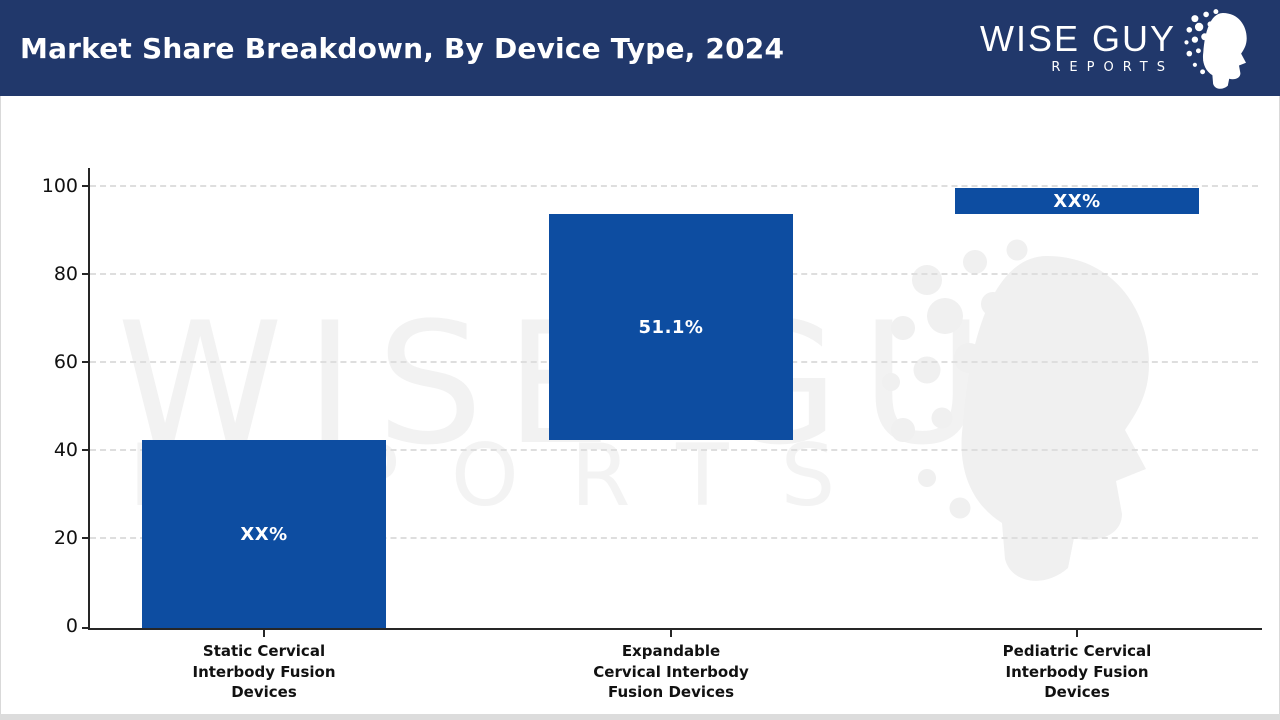 This screenshot has width=1280, height=720. I want to click on wiseguy-logo: WISE GUY REPORTS, so click(1123, 48).